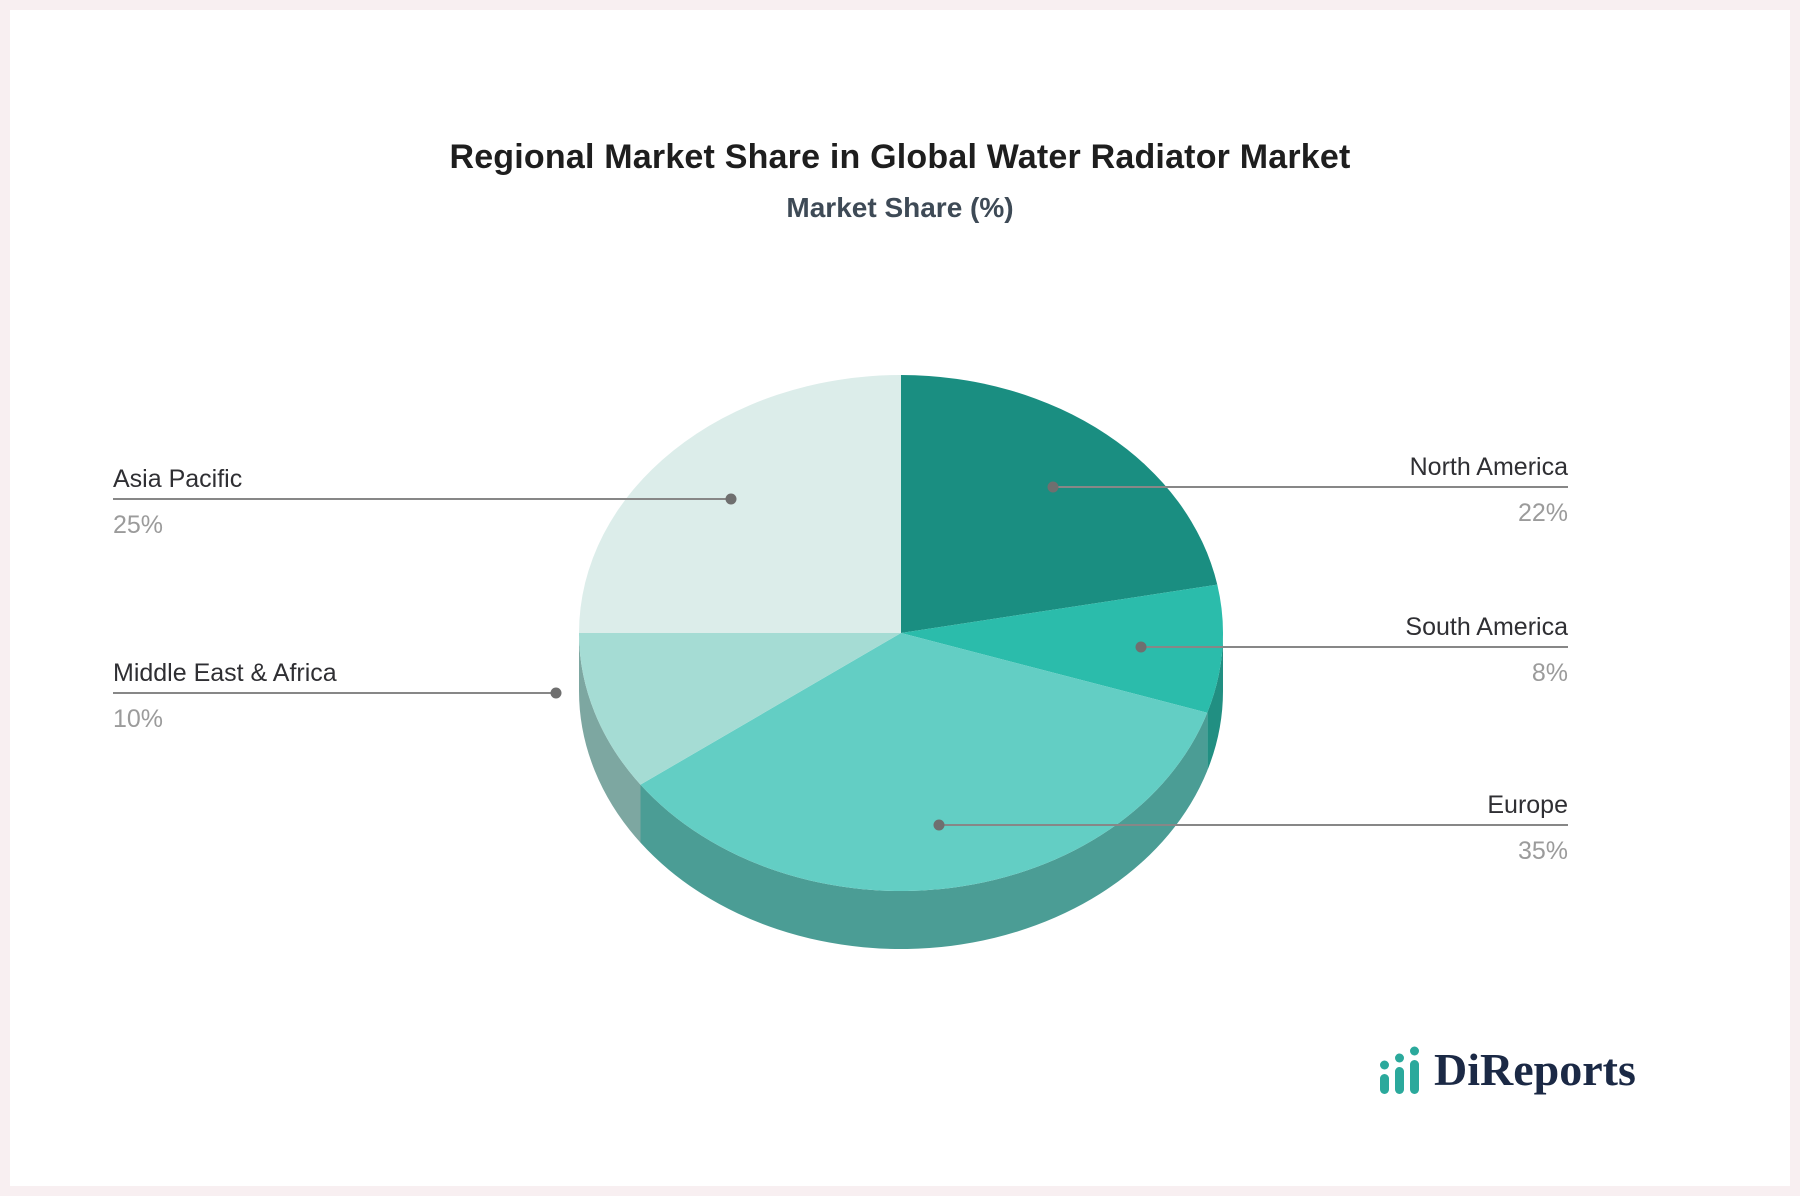 This screenshot has height=1196, width=1800. What do you see at coordinates (1543, 851) in the screenshot?
I see `slice-value-europe: 35%` at bounding box center [1543, 851].